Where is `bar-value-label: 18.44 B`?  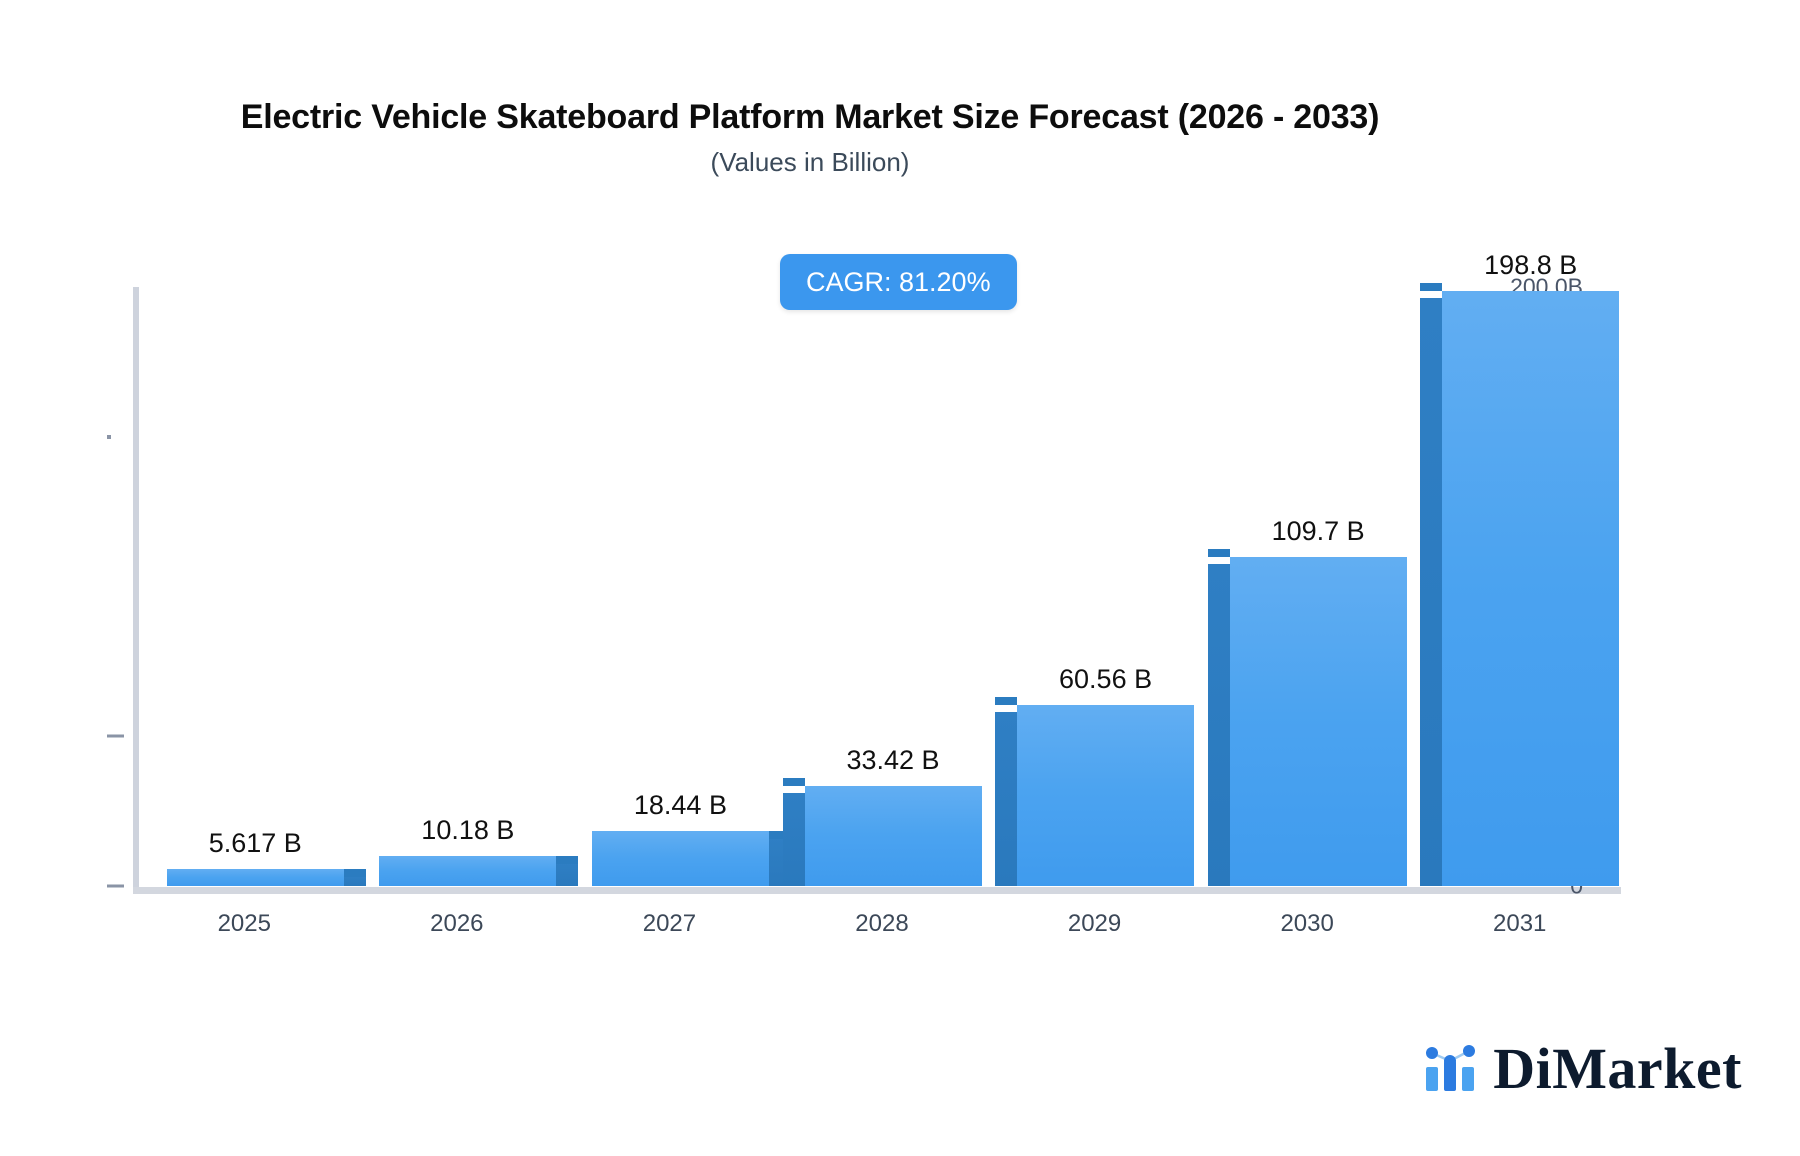 bar-value-label: 18.44 B is located at coordinates (680, 804).